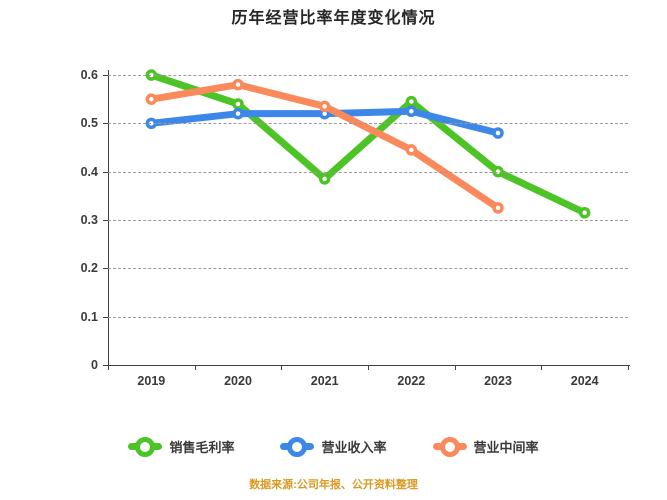  Describe the element at coordinates (498, 381) in the screenshot. I see `x-axis-tick-label: 2023` at that location.